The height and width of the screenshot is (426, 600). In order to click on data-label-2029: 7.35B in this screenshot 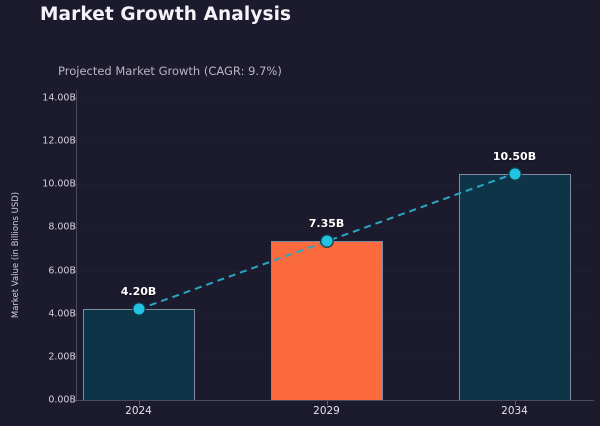, I will do `click(326, 224)`.